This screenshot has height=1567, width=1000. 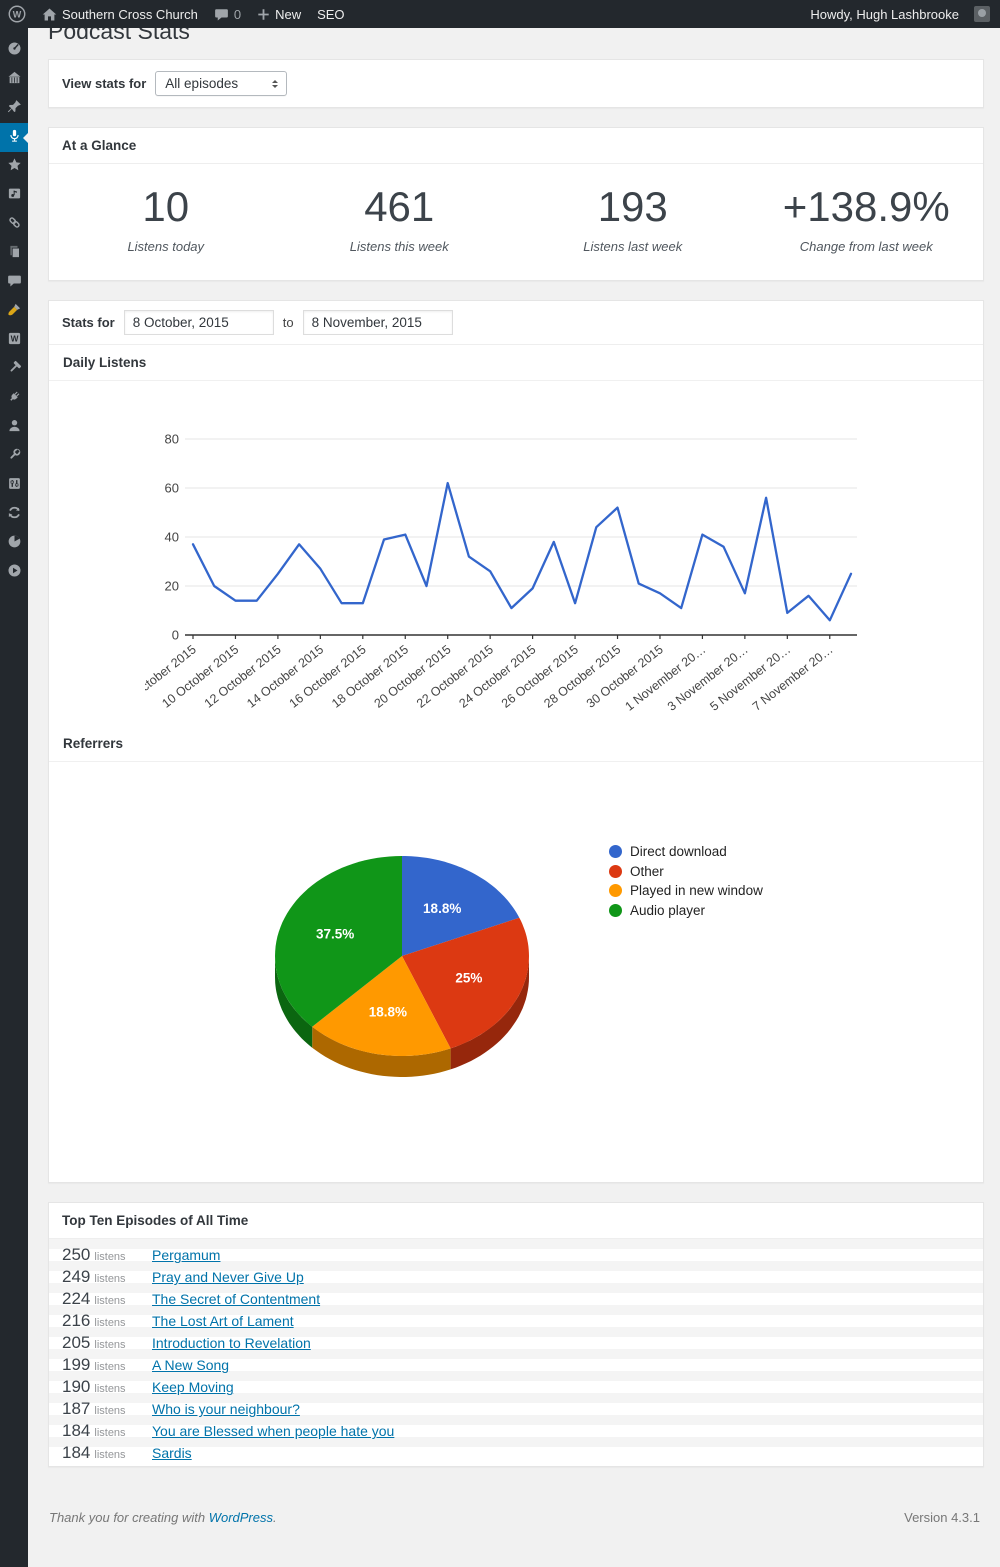 I want to click on end-date-input, so click(x=377, y=323).